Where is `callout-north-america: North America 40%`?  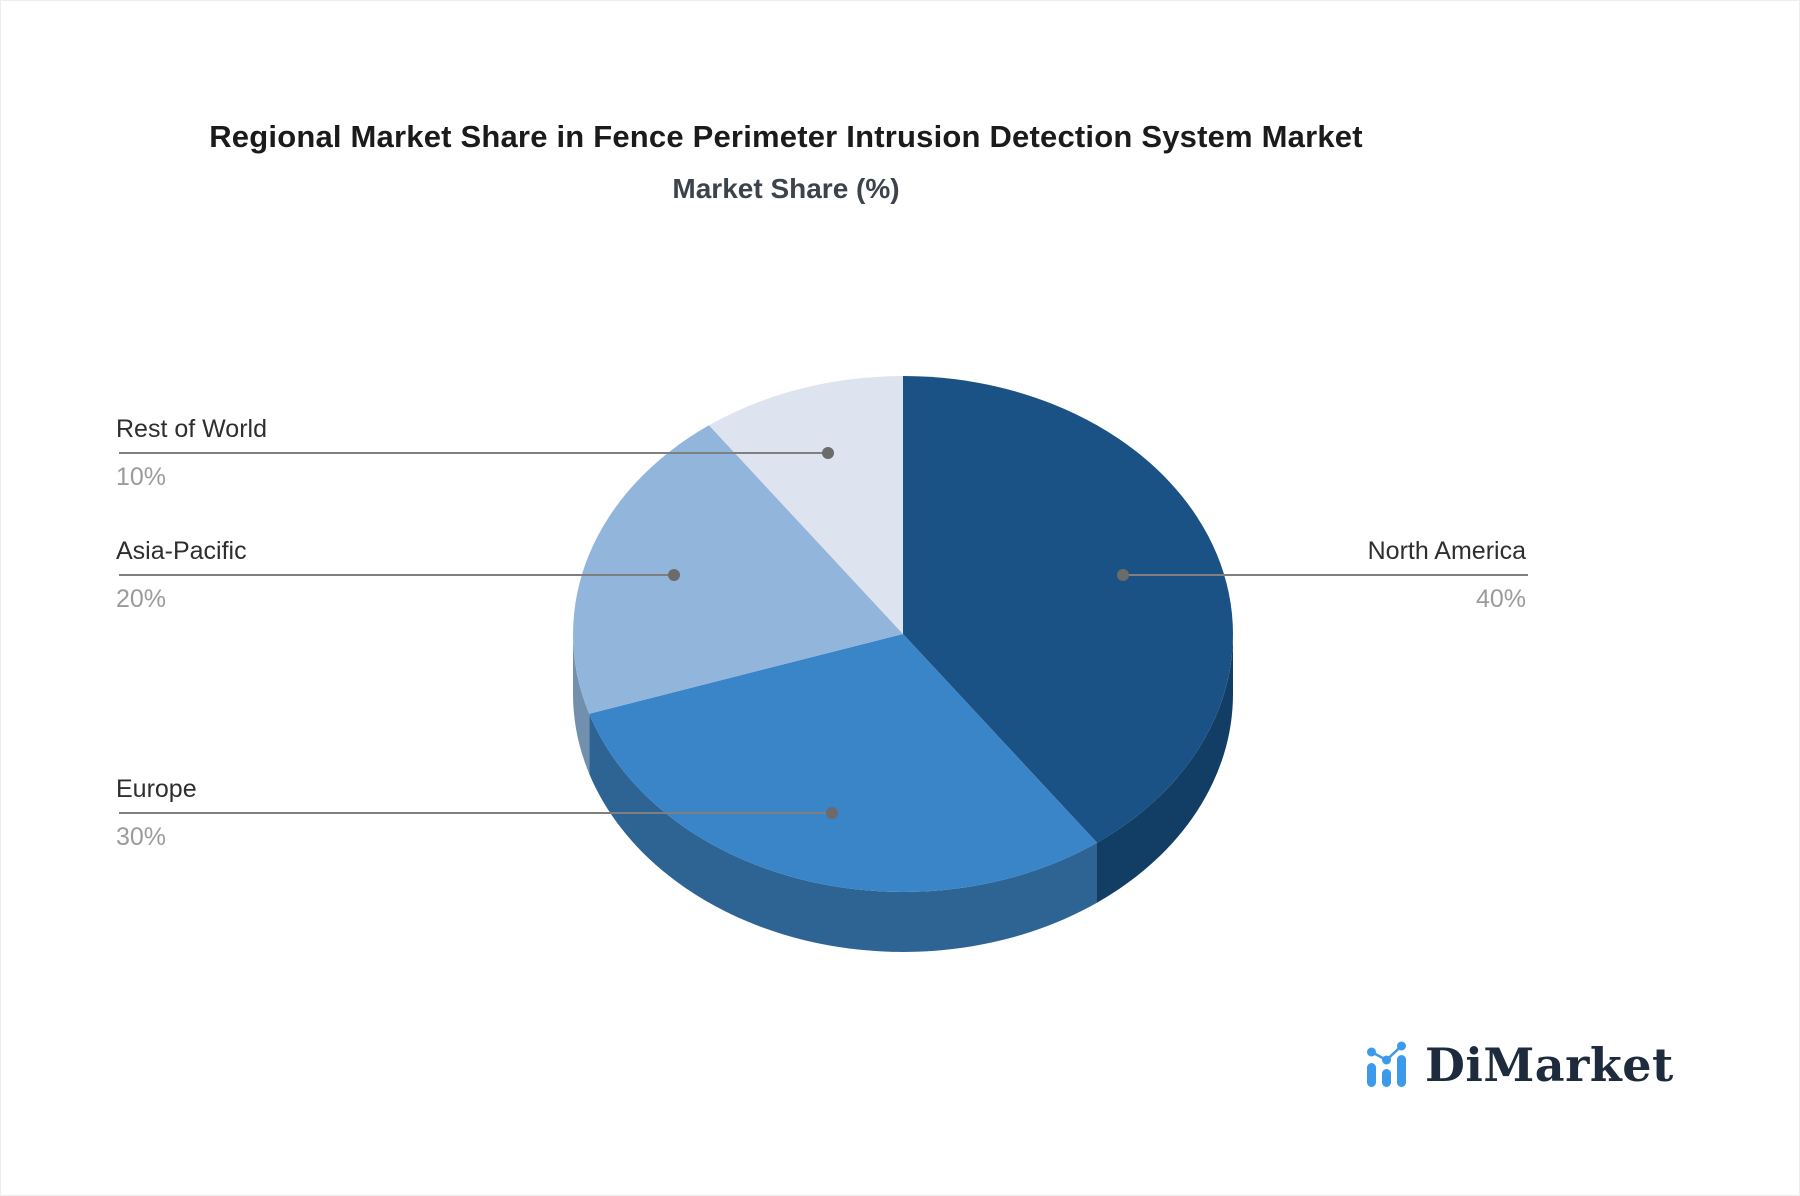
callout-north-america: North America 40% is located at coordinates (1447, 575).